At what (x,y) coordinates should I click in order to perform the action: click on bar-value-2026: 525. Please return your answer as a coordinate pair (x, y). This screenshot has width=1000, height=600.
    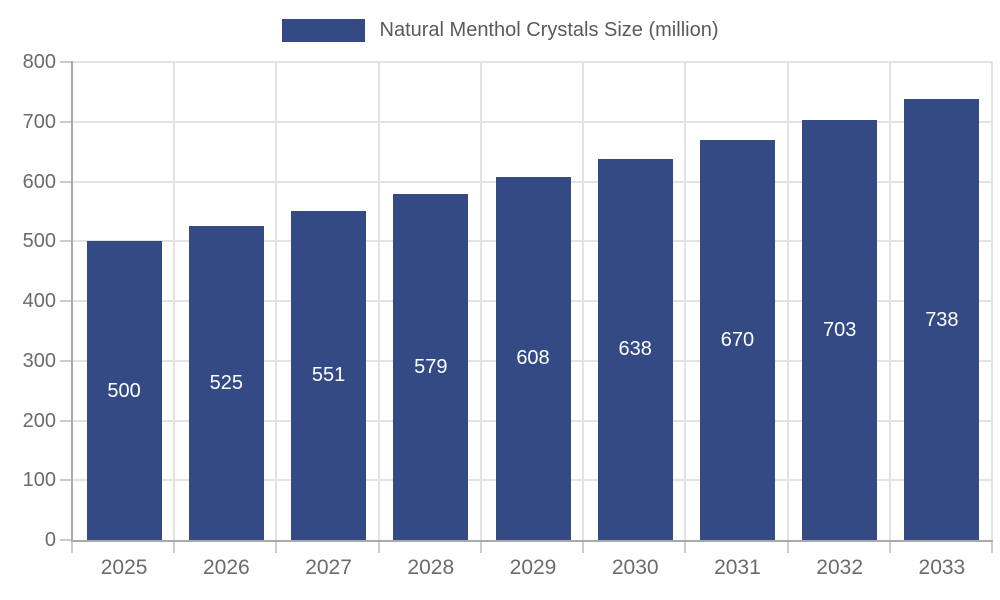
    Looking at the image, I should click on (226, 383).